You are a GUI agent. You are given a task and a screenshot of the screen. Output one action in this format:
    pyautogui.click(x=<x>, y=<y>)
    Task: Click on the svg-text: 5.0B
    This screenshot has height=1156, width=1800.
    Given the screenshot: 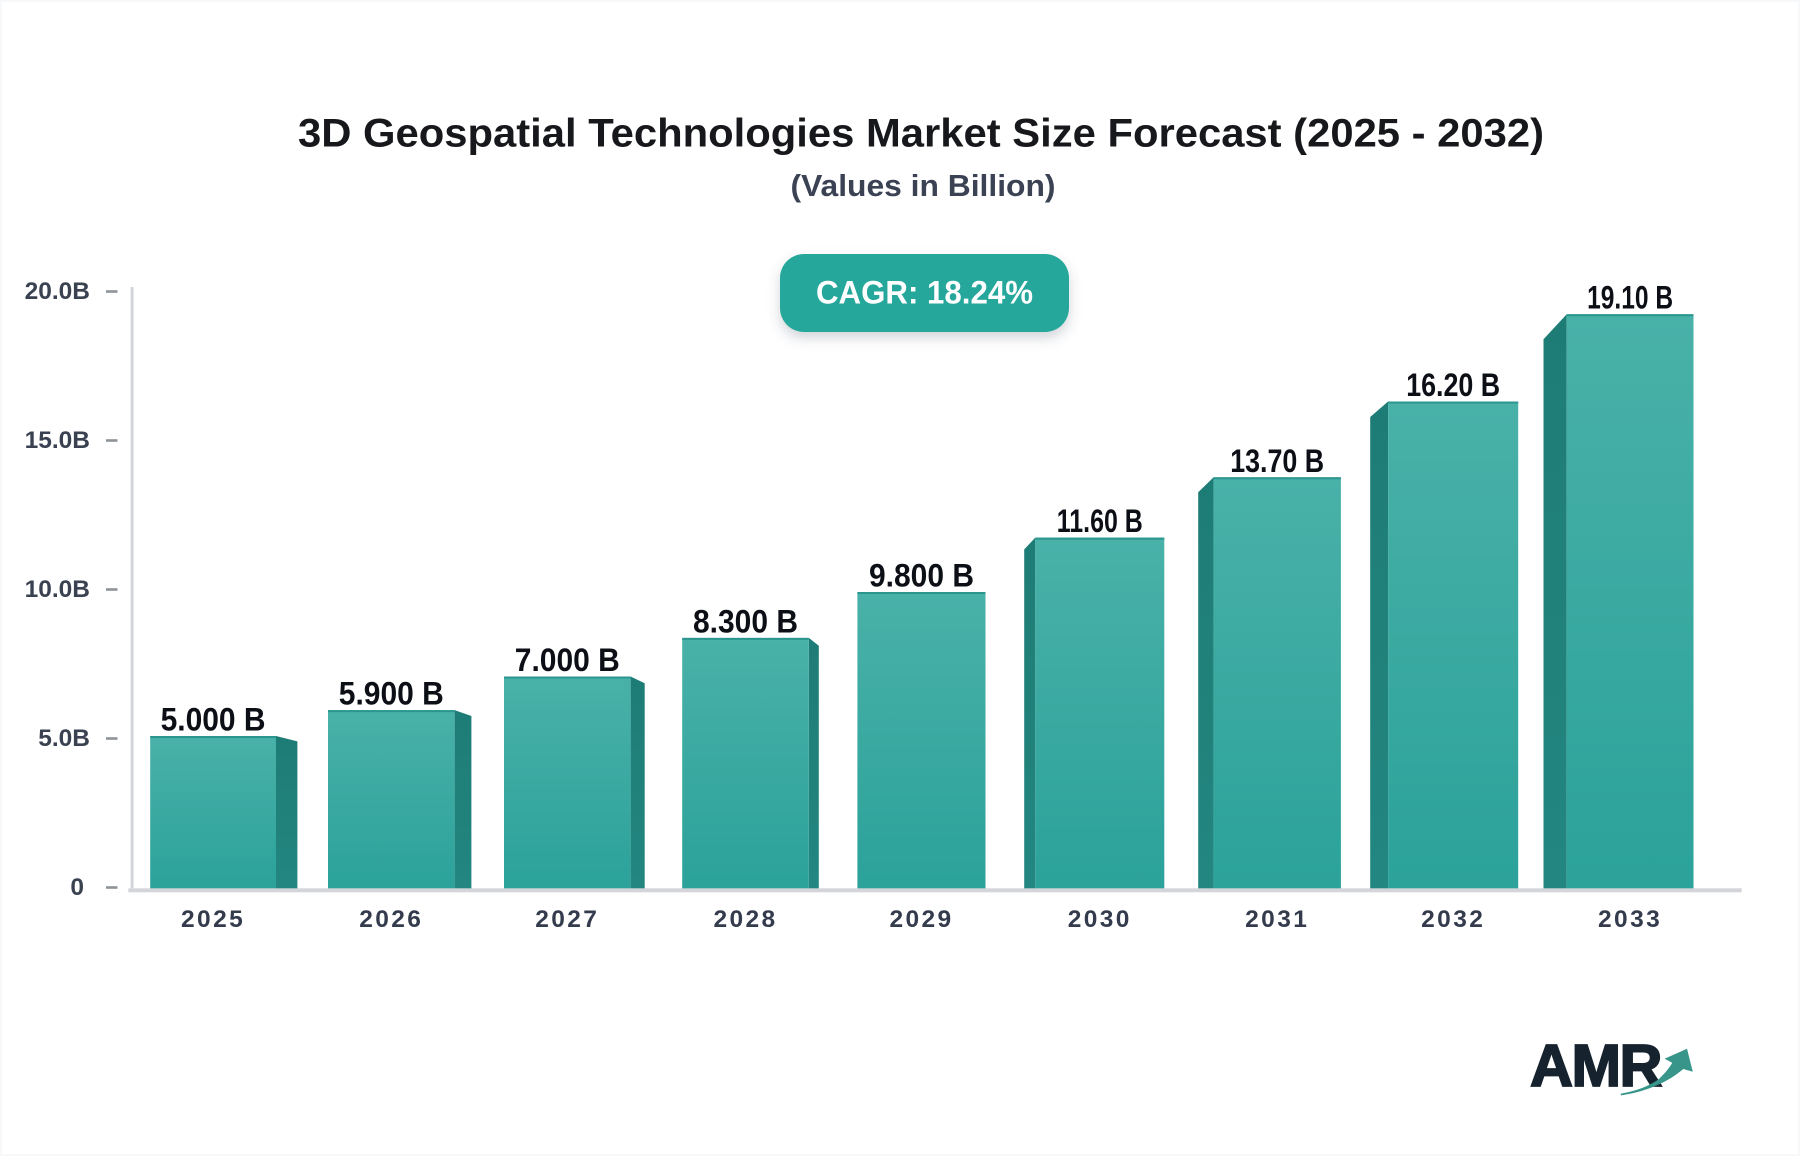 What is the action you would take?
    pyautogui.click(x=64, y=738)
    